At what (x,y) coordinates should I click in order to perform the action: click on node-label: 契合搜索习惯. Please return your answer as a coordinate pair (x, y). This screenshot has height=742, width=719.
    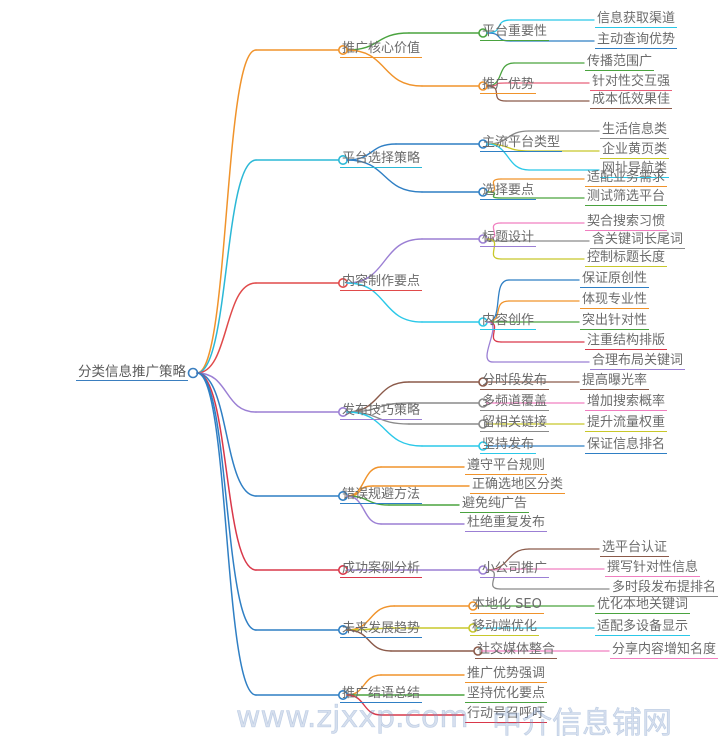
    Looking at the image, I should click on (626, 222).